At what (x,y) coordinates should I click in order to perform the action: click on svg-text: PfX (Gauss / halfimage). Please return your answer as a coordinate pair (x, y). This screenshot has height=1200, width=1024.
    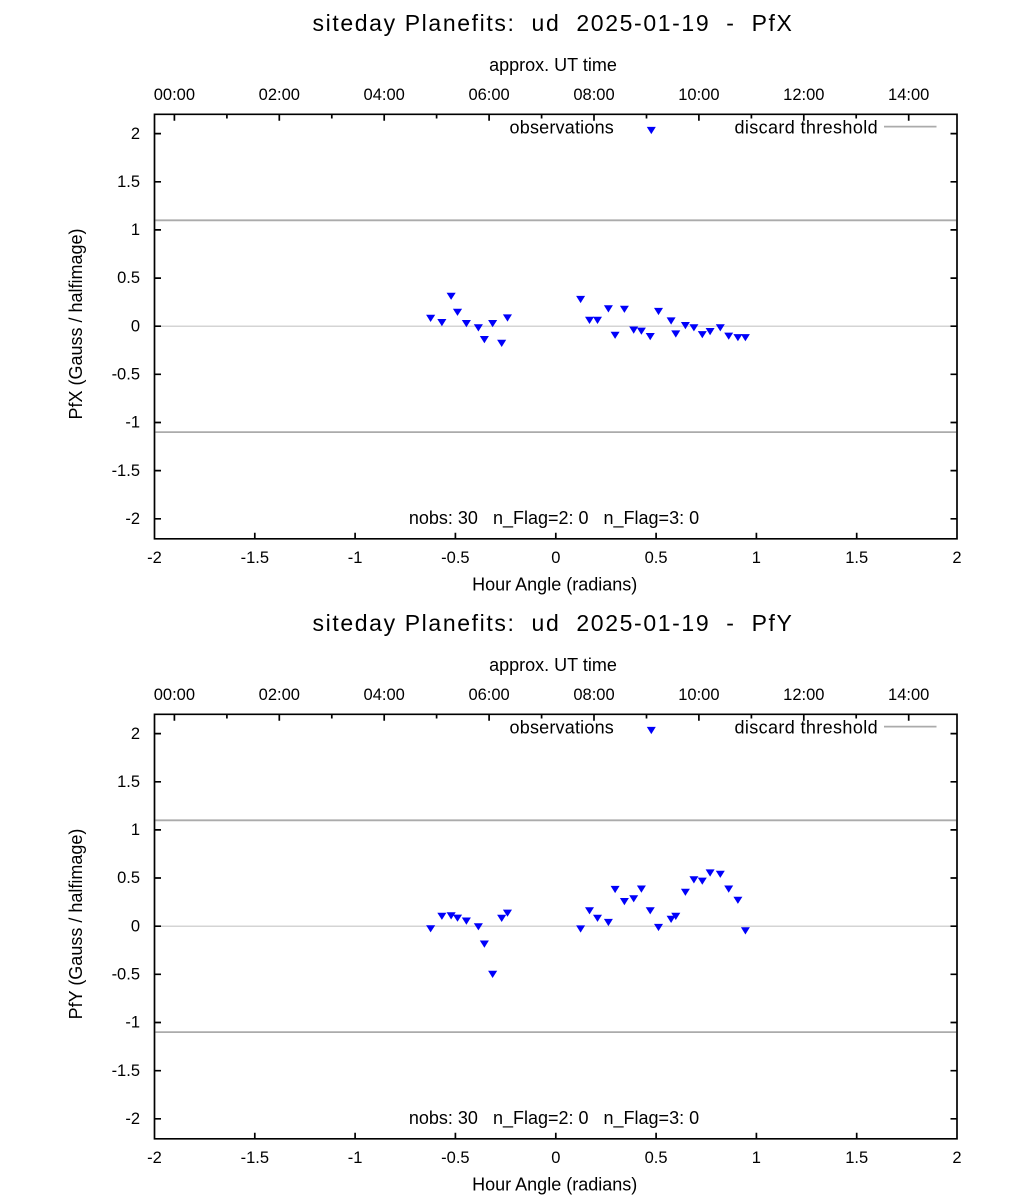
    Looking at the image, I should click on (76, 323).